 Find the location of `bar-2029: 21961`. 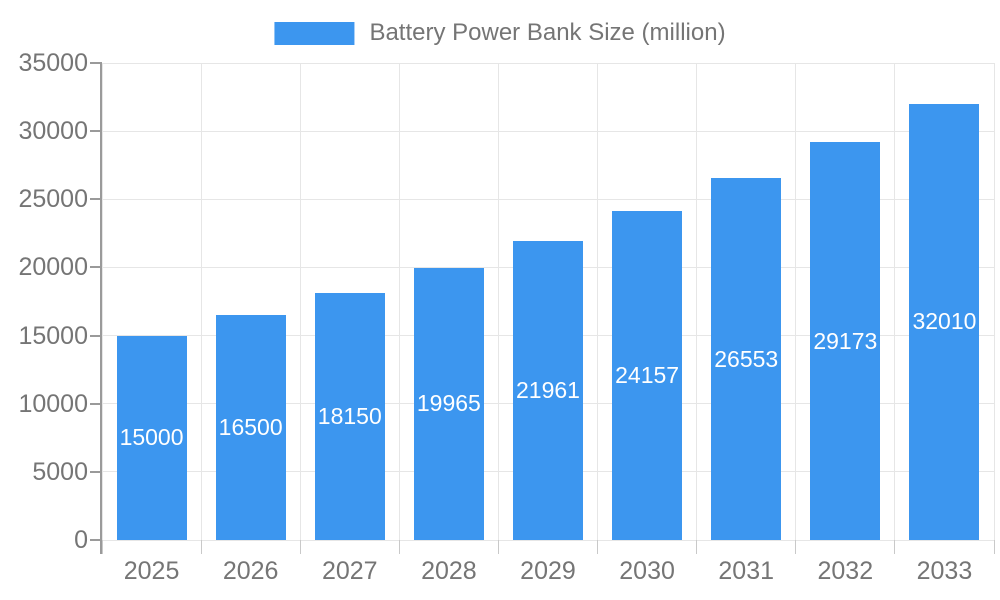

bar-2029: 21961 is located at coordinates (548, 390).